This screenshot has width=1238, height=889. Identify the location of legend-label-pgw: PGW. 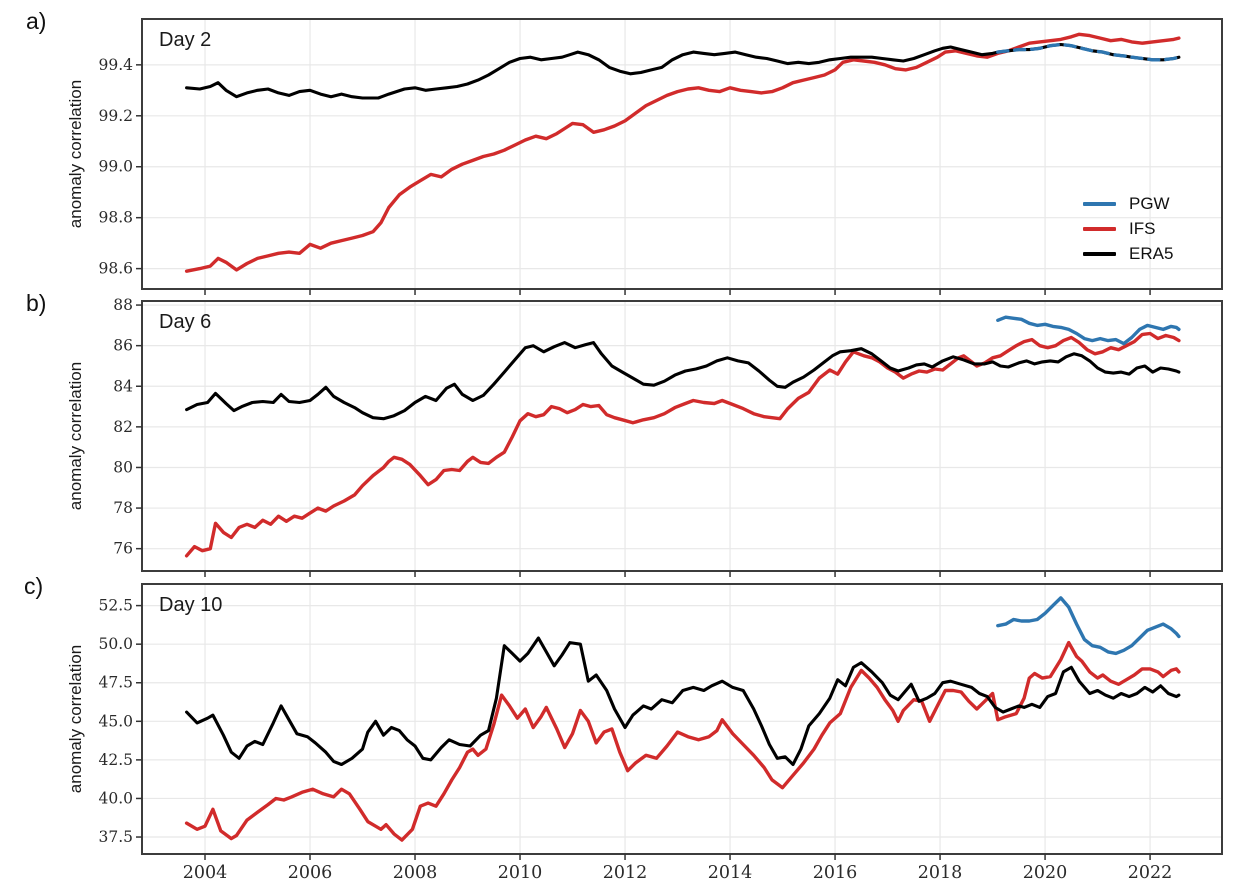
(1149, 203).